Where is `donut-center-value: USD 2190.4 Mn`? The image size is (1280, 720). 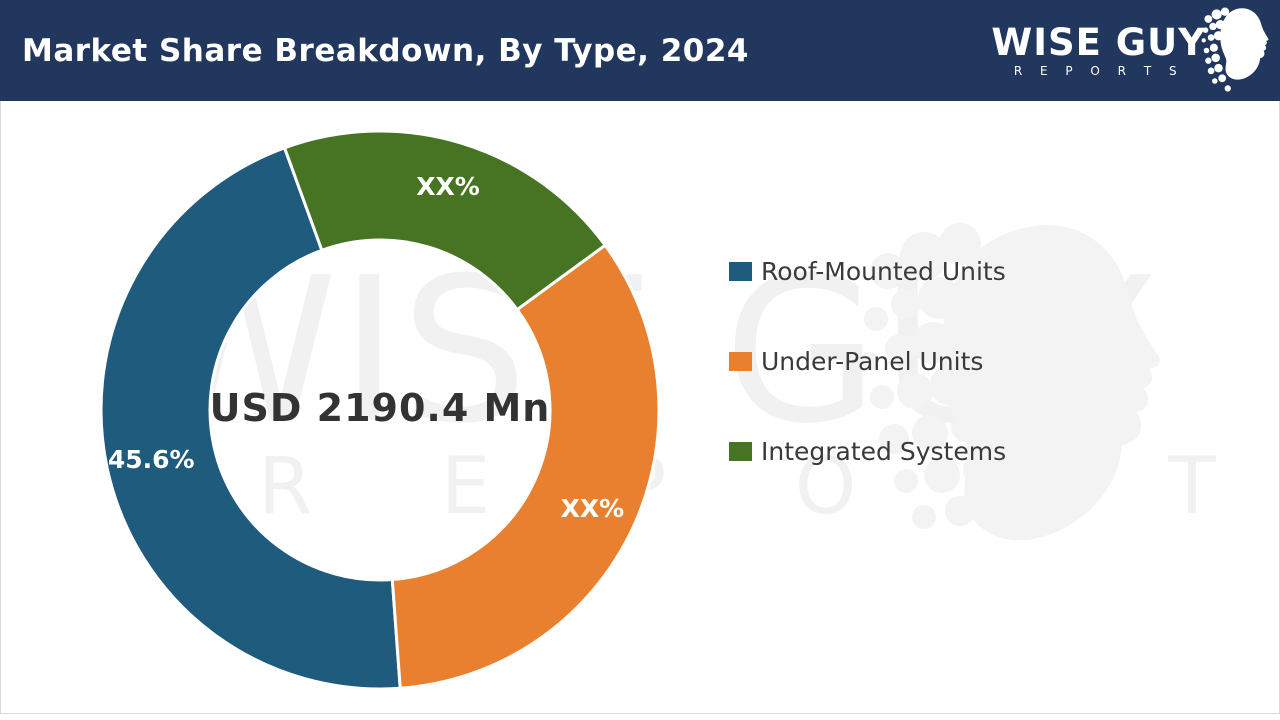 donut-center-value: USD 2190.4 Mn is located at coordinates (380, 408).